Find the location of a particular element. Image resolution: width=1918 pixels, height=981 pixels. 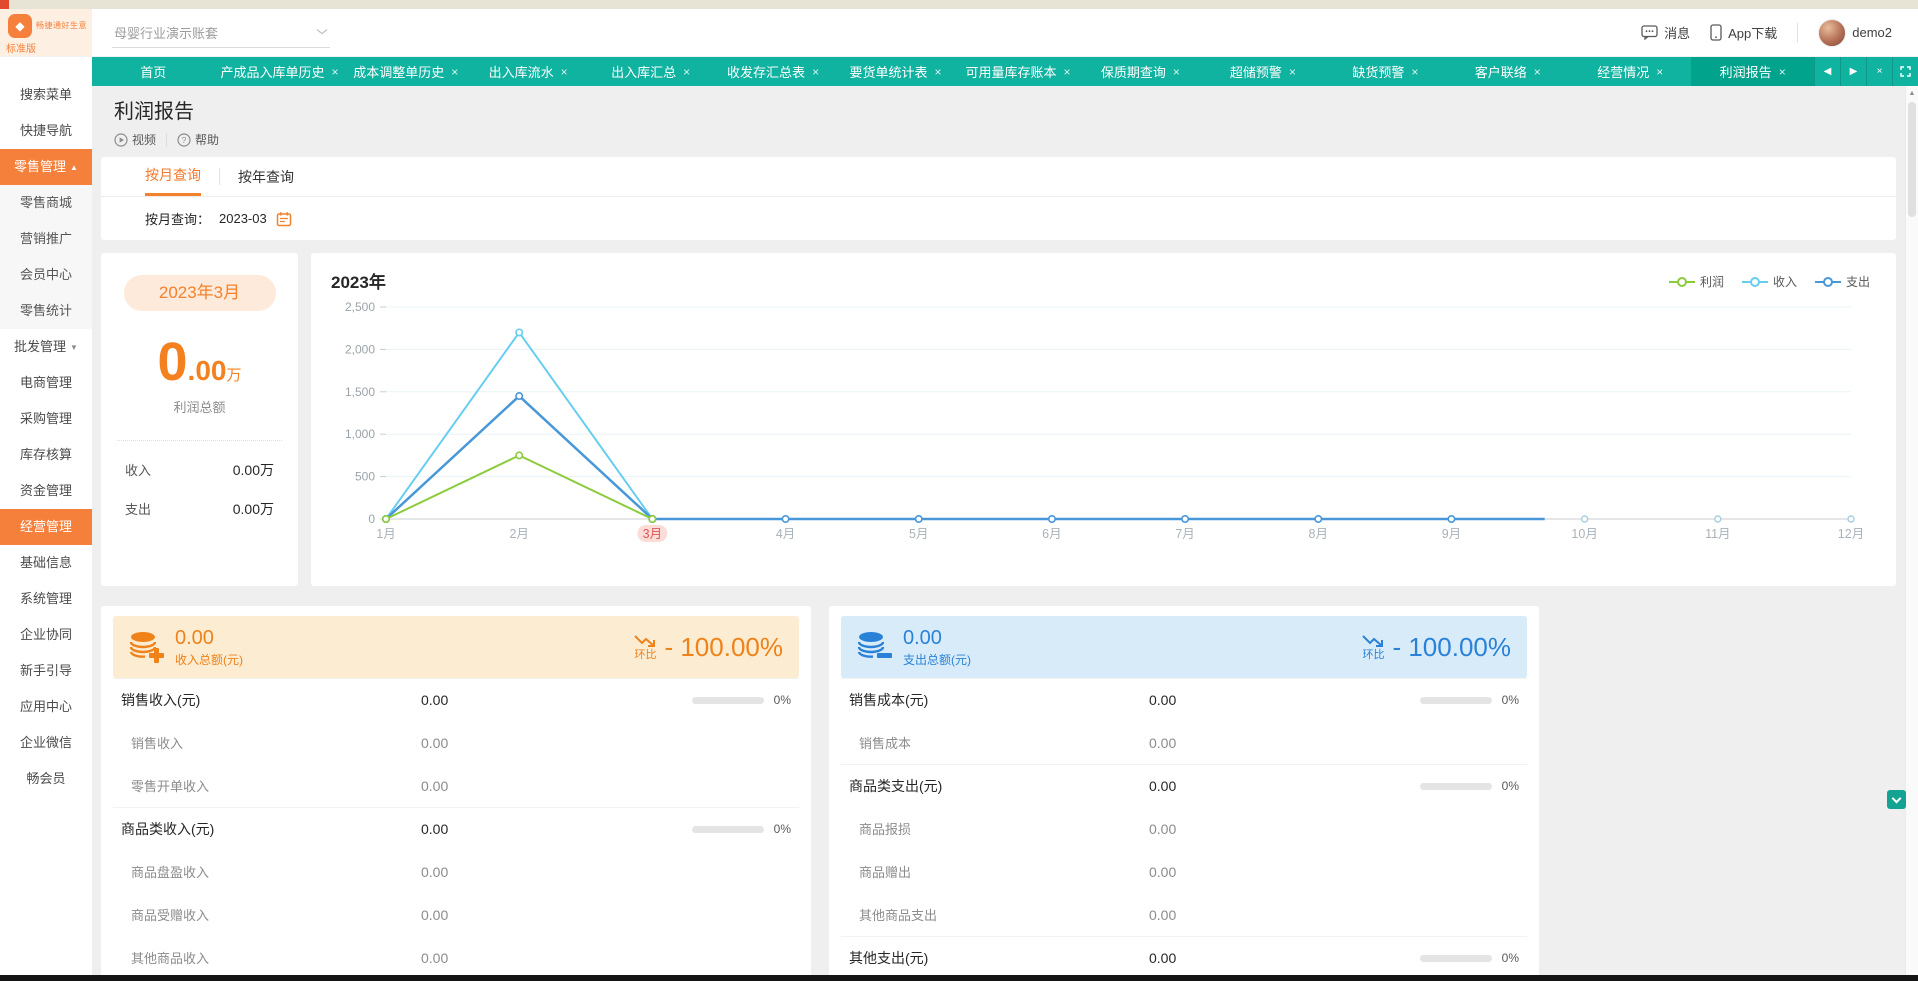

prev-tab-button: ◀ is located at coordinates (1827, 71).